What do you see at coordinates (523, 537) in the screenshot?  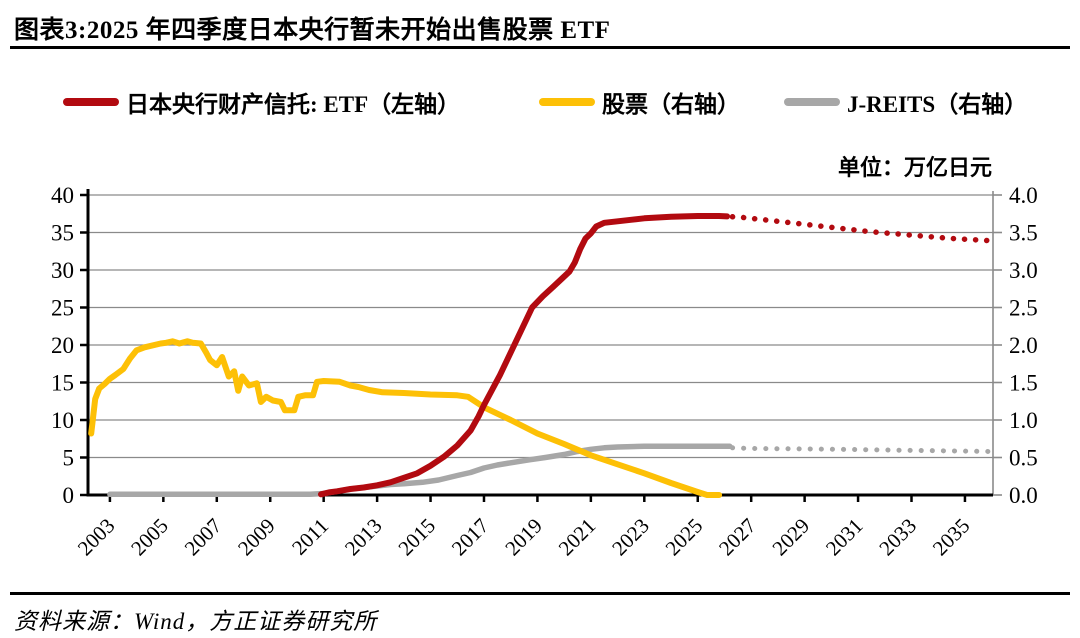 I see `x-tick-label: 2019` at bounding box center [523, 537].